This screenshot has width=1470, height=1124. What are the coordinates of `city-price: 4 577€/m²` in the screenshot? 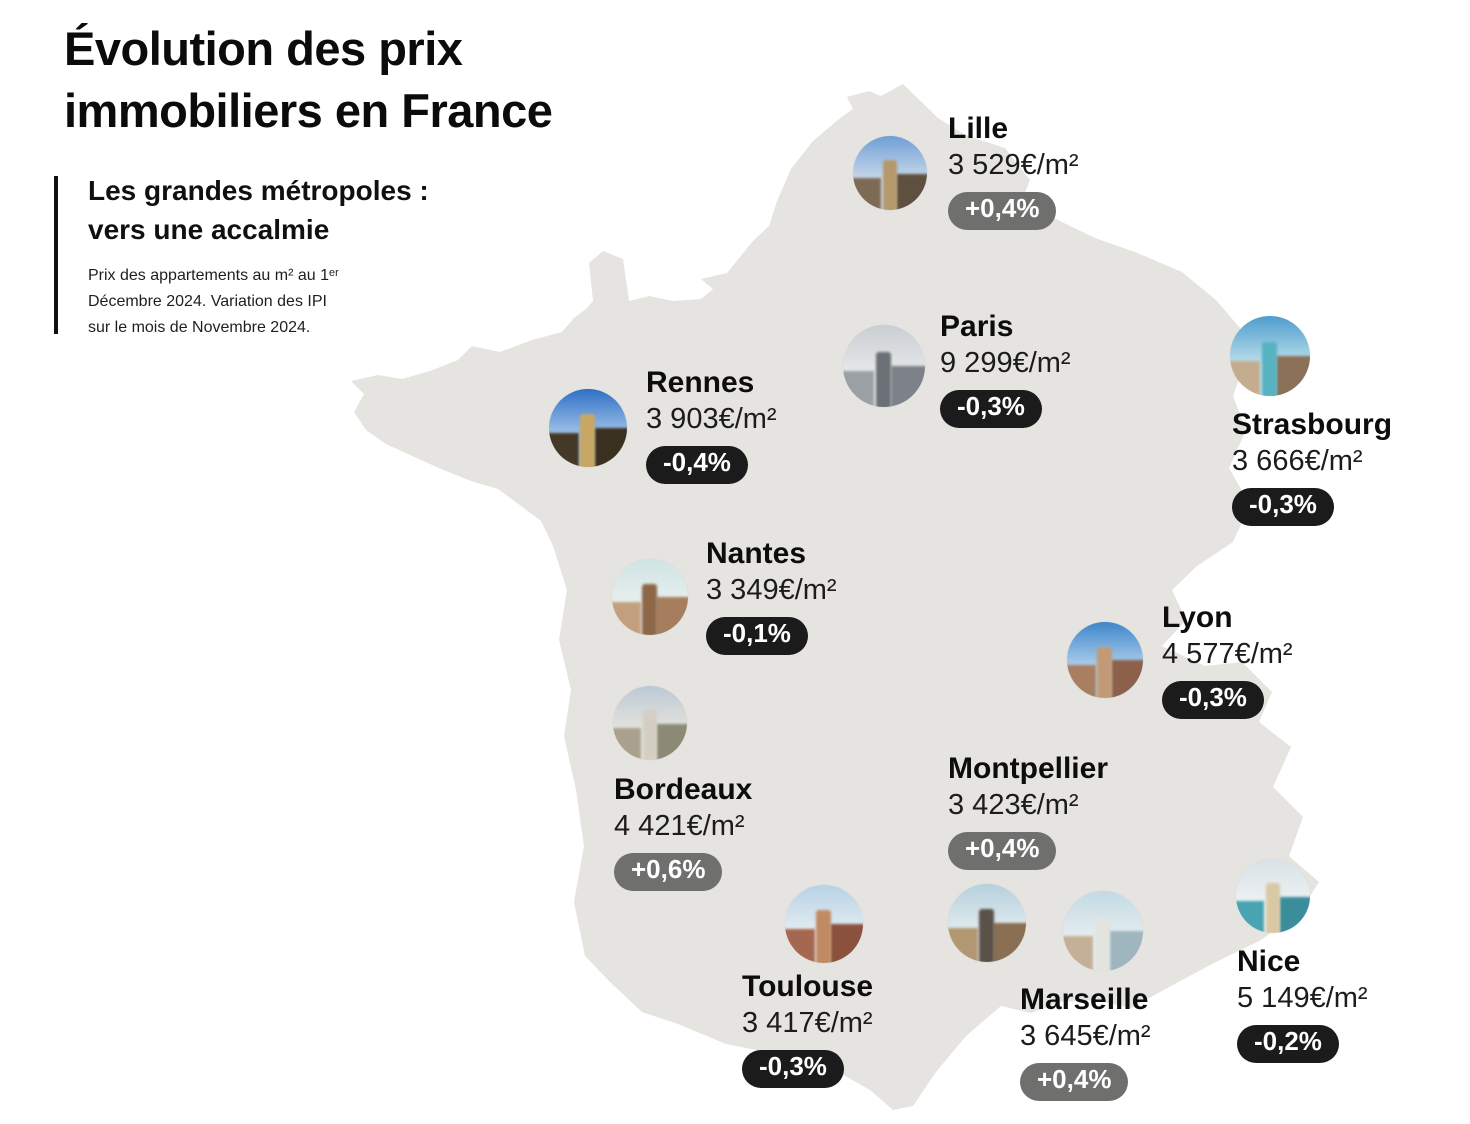 It's located at (1227, 653).